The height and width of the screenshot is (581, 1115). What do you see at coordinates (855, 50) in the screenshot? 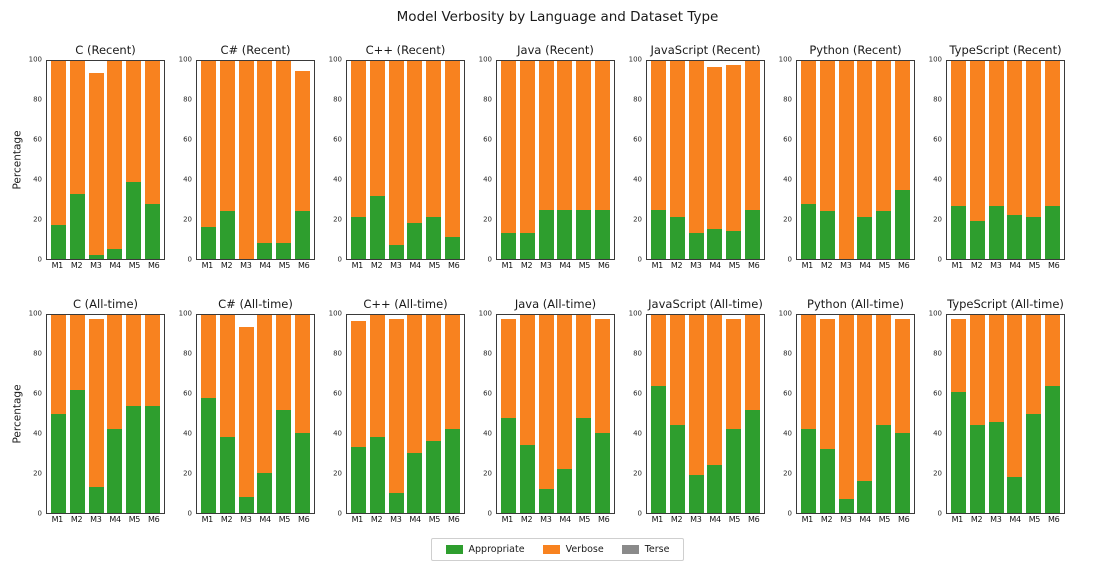
I see `subplot-title: Python (Recent)` at bounding box center [855, 50].